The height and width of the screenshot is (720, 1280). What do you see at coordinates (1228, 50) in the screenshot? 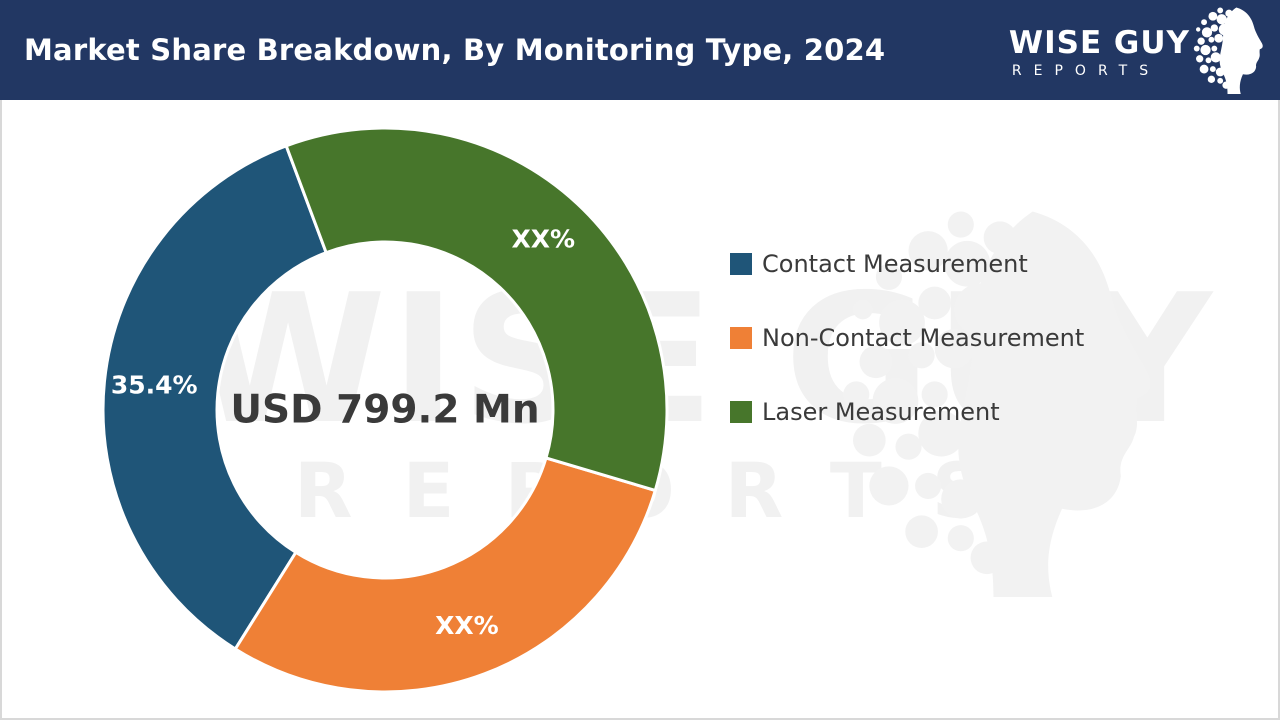
I see `logo-face-icon` at bounding box center [1228, 50].